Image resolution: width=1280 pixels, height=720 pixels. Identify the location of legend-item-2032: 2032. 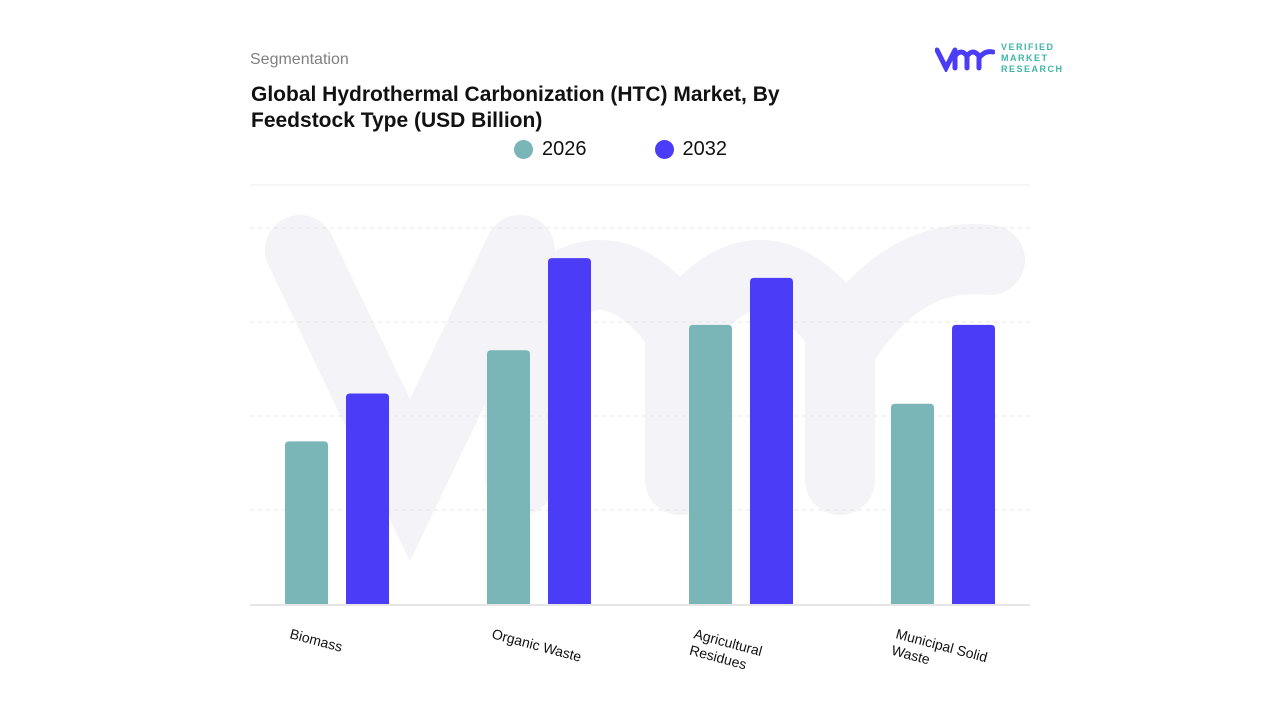
(691, 149).